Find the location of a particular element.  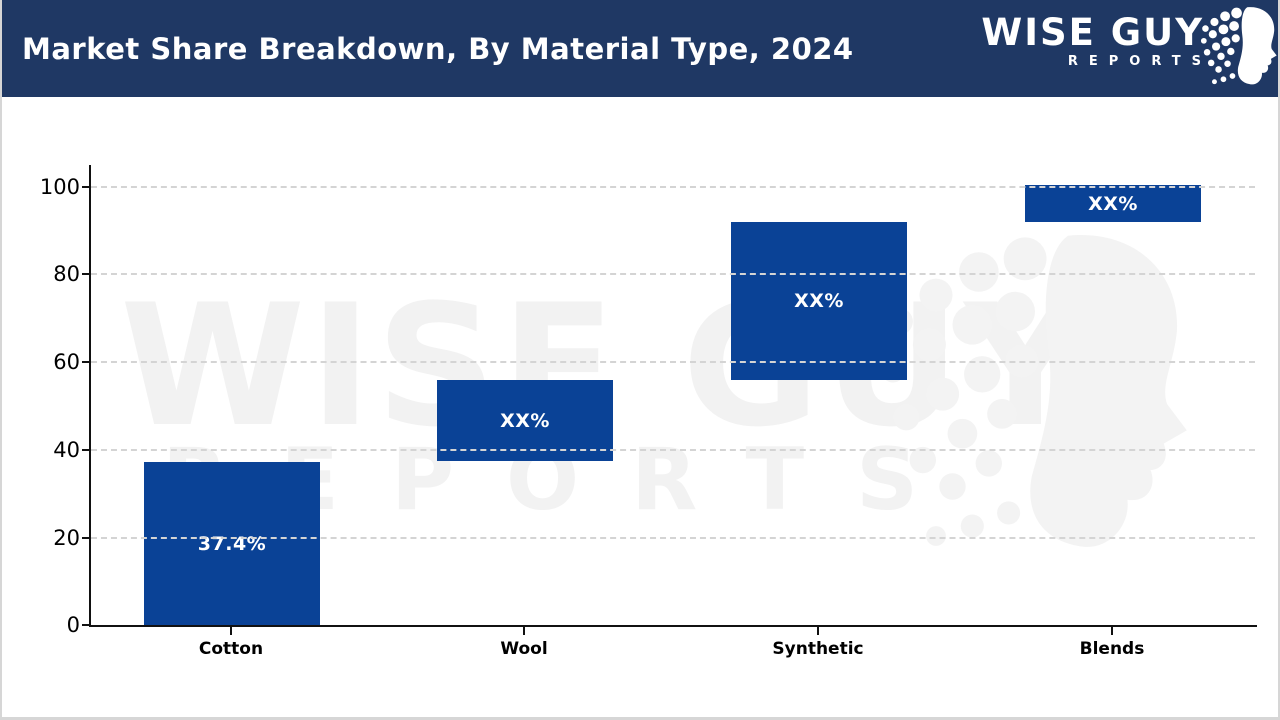

bar-cotton-value-label: 37.4% is located at coordinates (232, 543).